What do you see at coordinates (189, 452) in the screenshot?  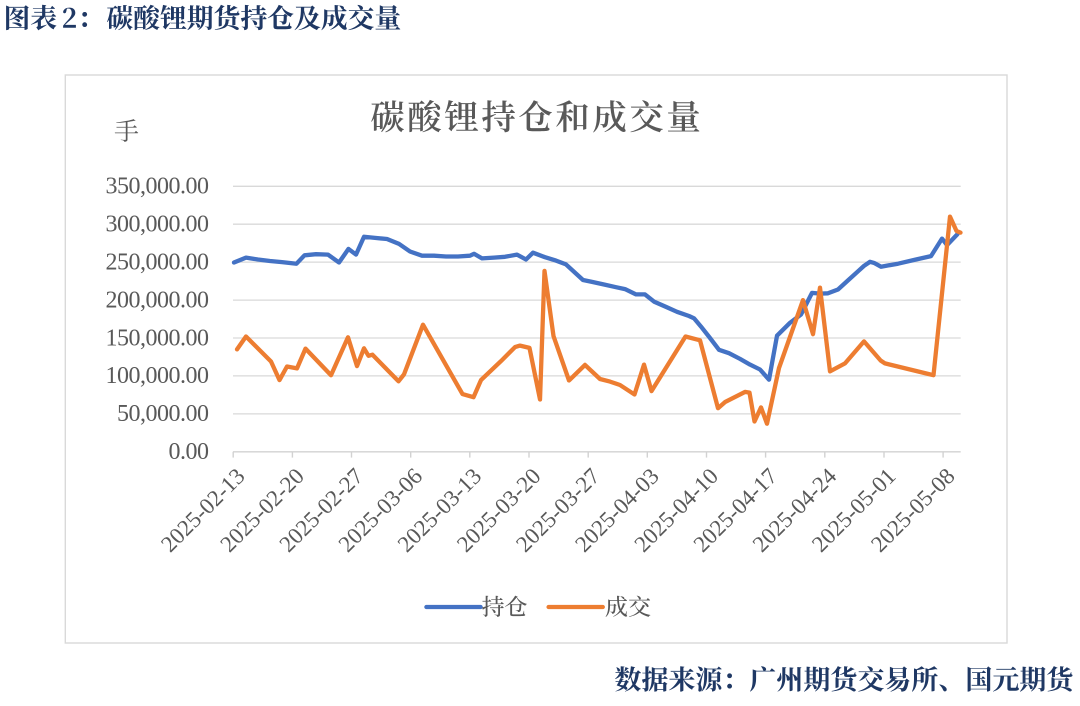 I see `svg-text: 0.00` at bounding box center [189, 452].